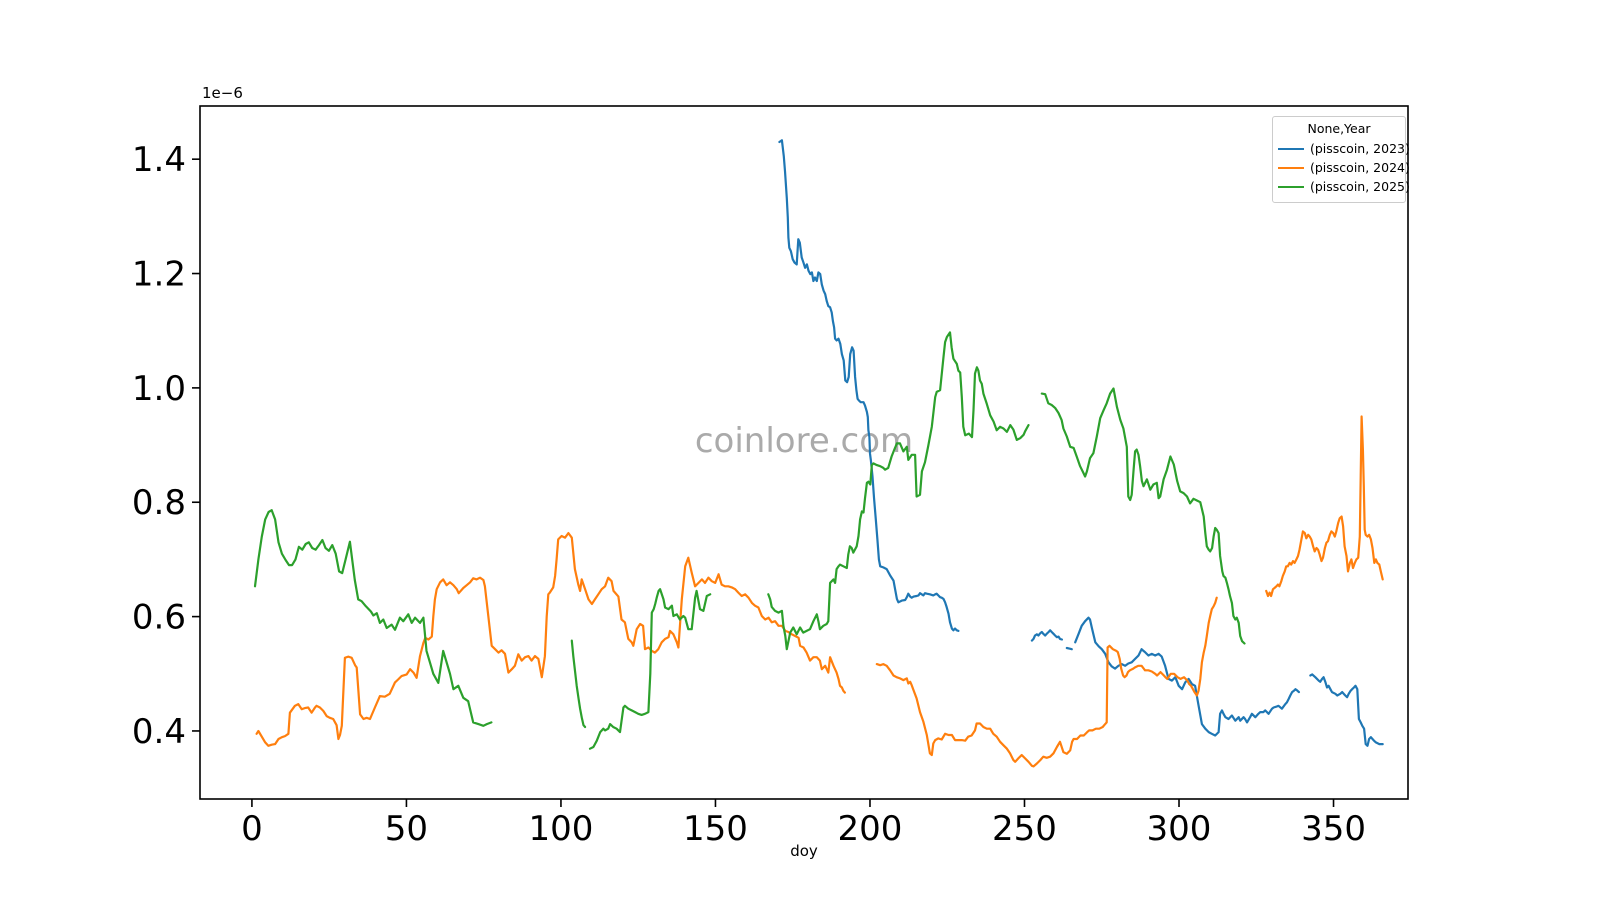 The width and height of the screenshot is (1600, 900). What do you see at coordinates (715, 829) in the screenshot?
I see `x-tick-label: 150` at bounding box center [715, 829].